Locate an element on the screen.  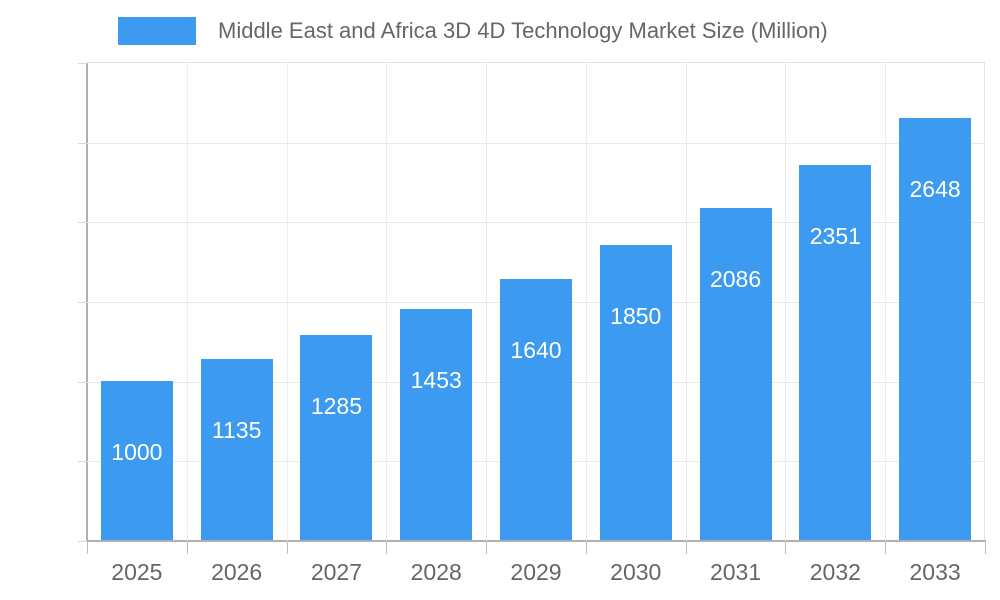
bar: 1850 is located at coordinates (635, 392).